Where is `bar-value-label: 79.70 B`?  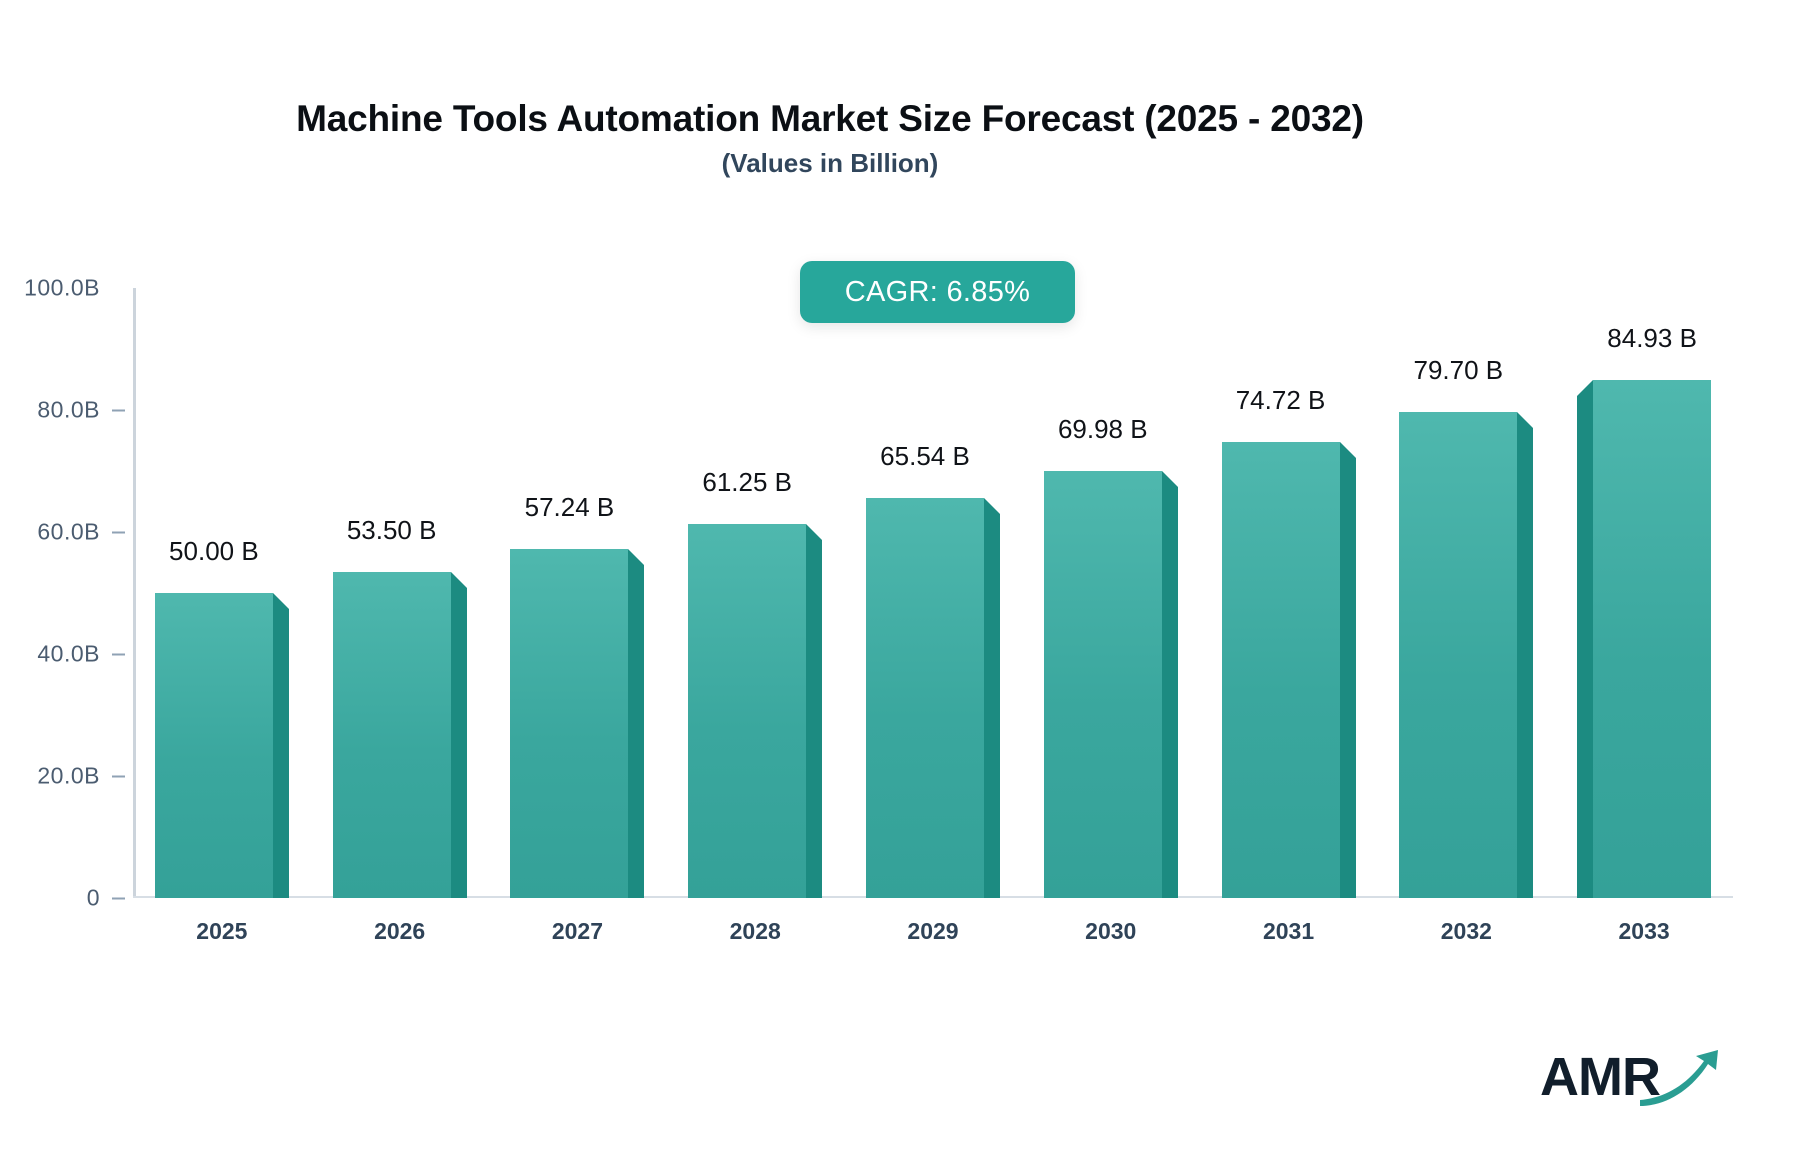 bar-value-label: 79.70 B is located at coordinates (1458, 369).